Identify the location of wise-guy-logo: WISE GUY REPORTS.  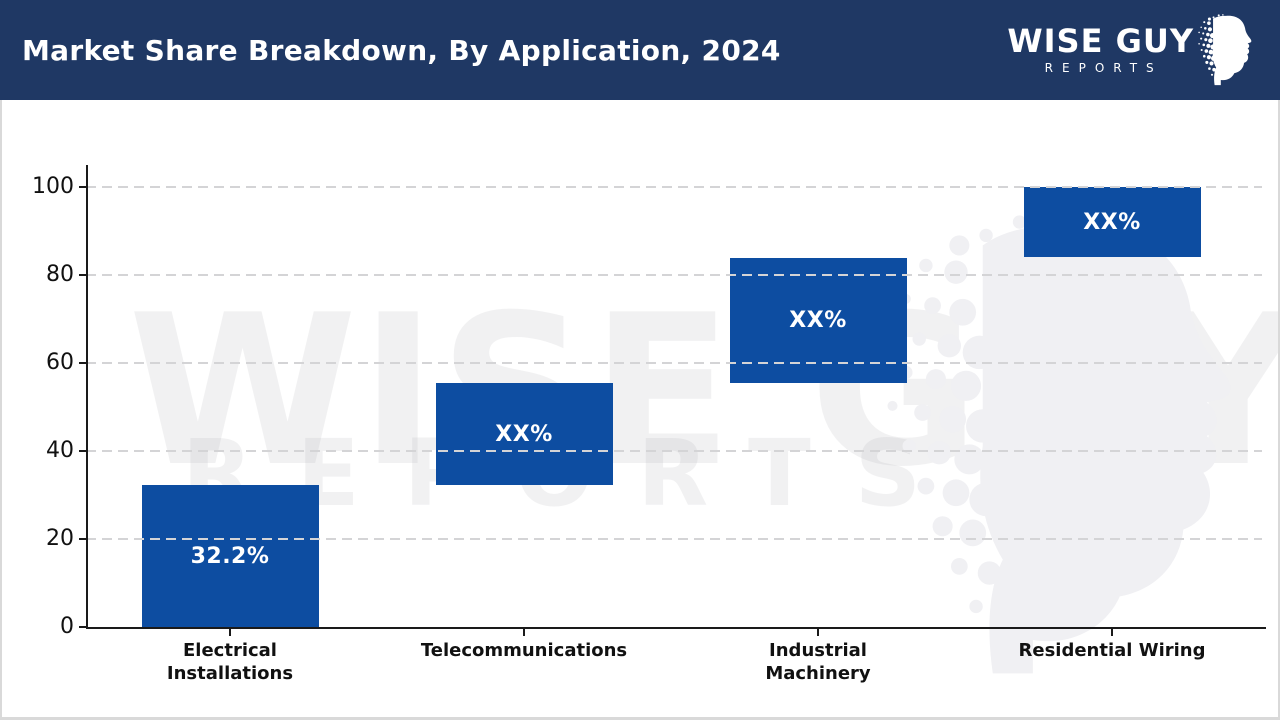
(1132, 50).